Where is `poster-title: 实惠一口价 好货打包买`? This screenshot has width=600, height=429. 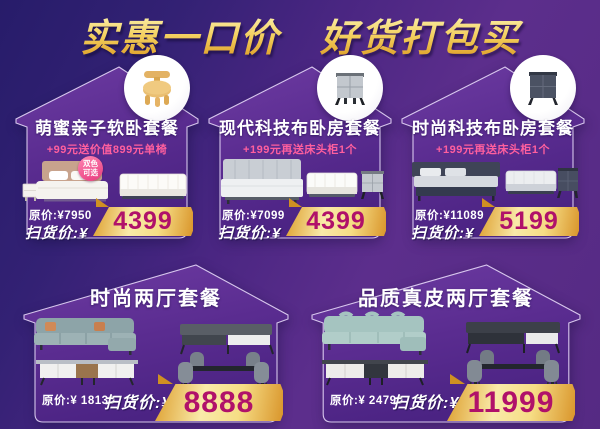
poster-title: 实惠一口价 好货打包买 is located at coordinates (300, 34).